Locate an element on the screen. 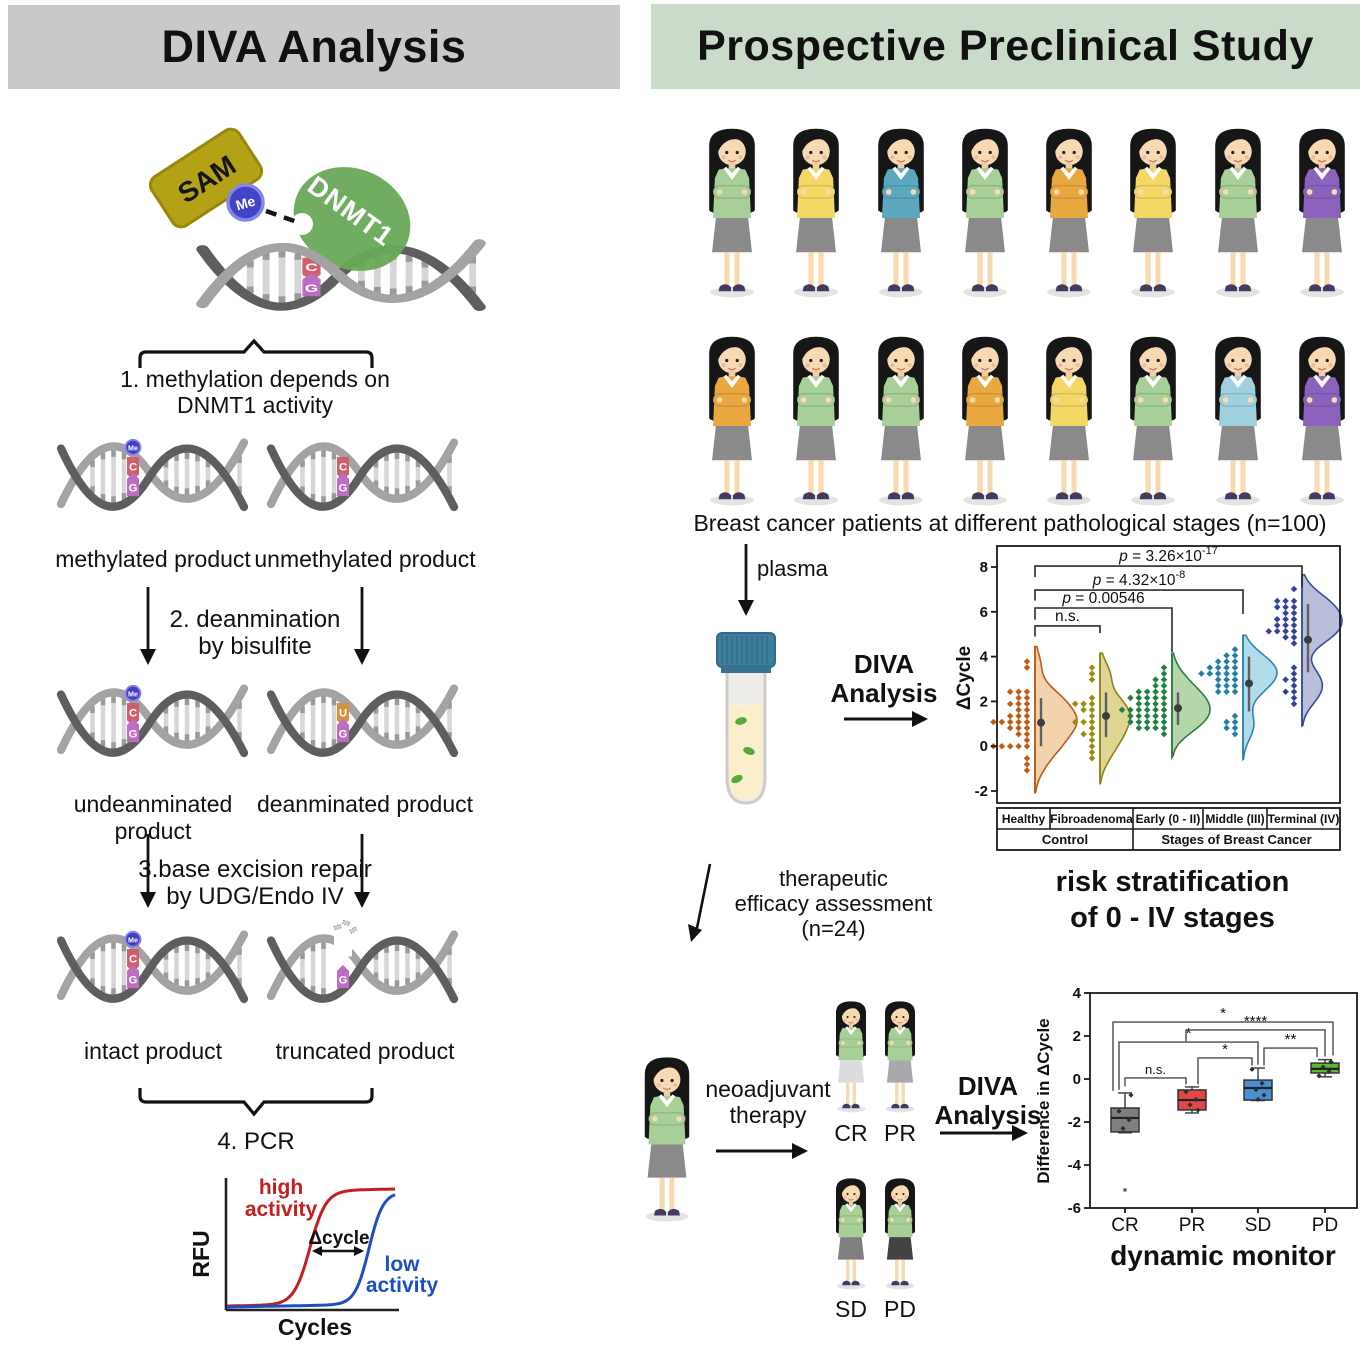 The width and height of the screenshot is (1367, 1345). truncated-product-label: truncated product is located at coordinates (365, 1051).